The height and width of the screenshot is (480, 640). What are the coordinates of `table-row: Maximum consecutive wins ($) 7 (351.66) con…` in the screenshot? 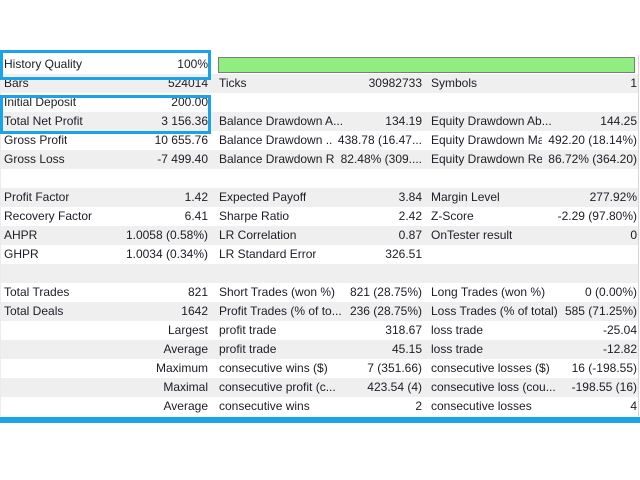 It's located at (319, 368).